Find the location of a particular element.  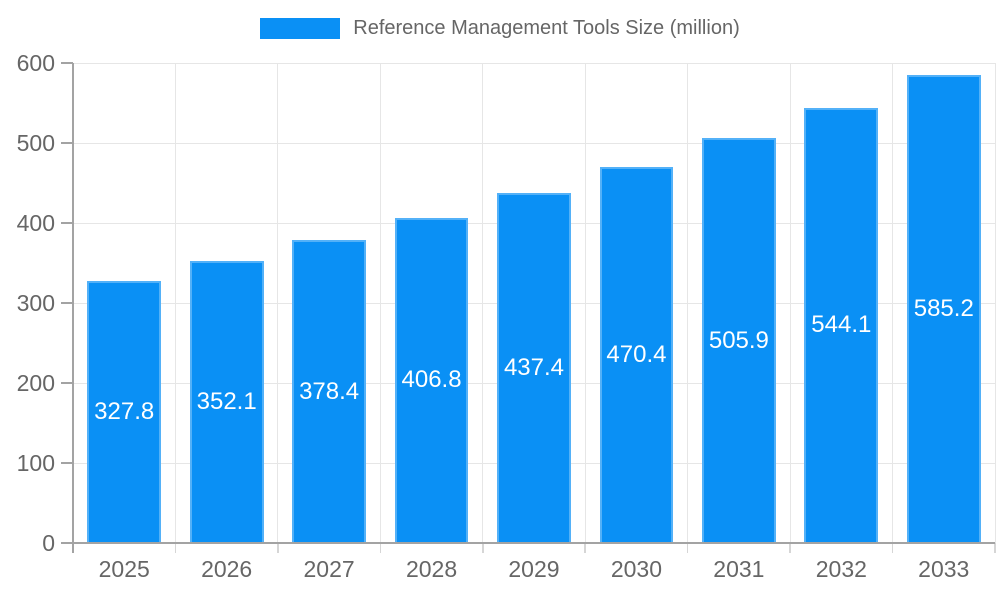

x-tick-label: 2028 is located at coordinates (431, 569).